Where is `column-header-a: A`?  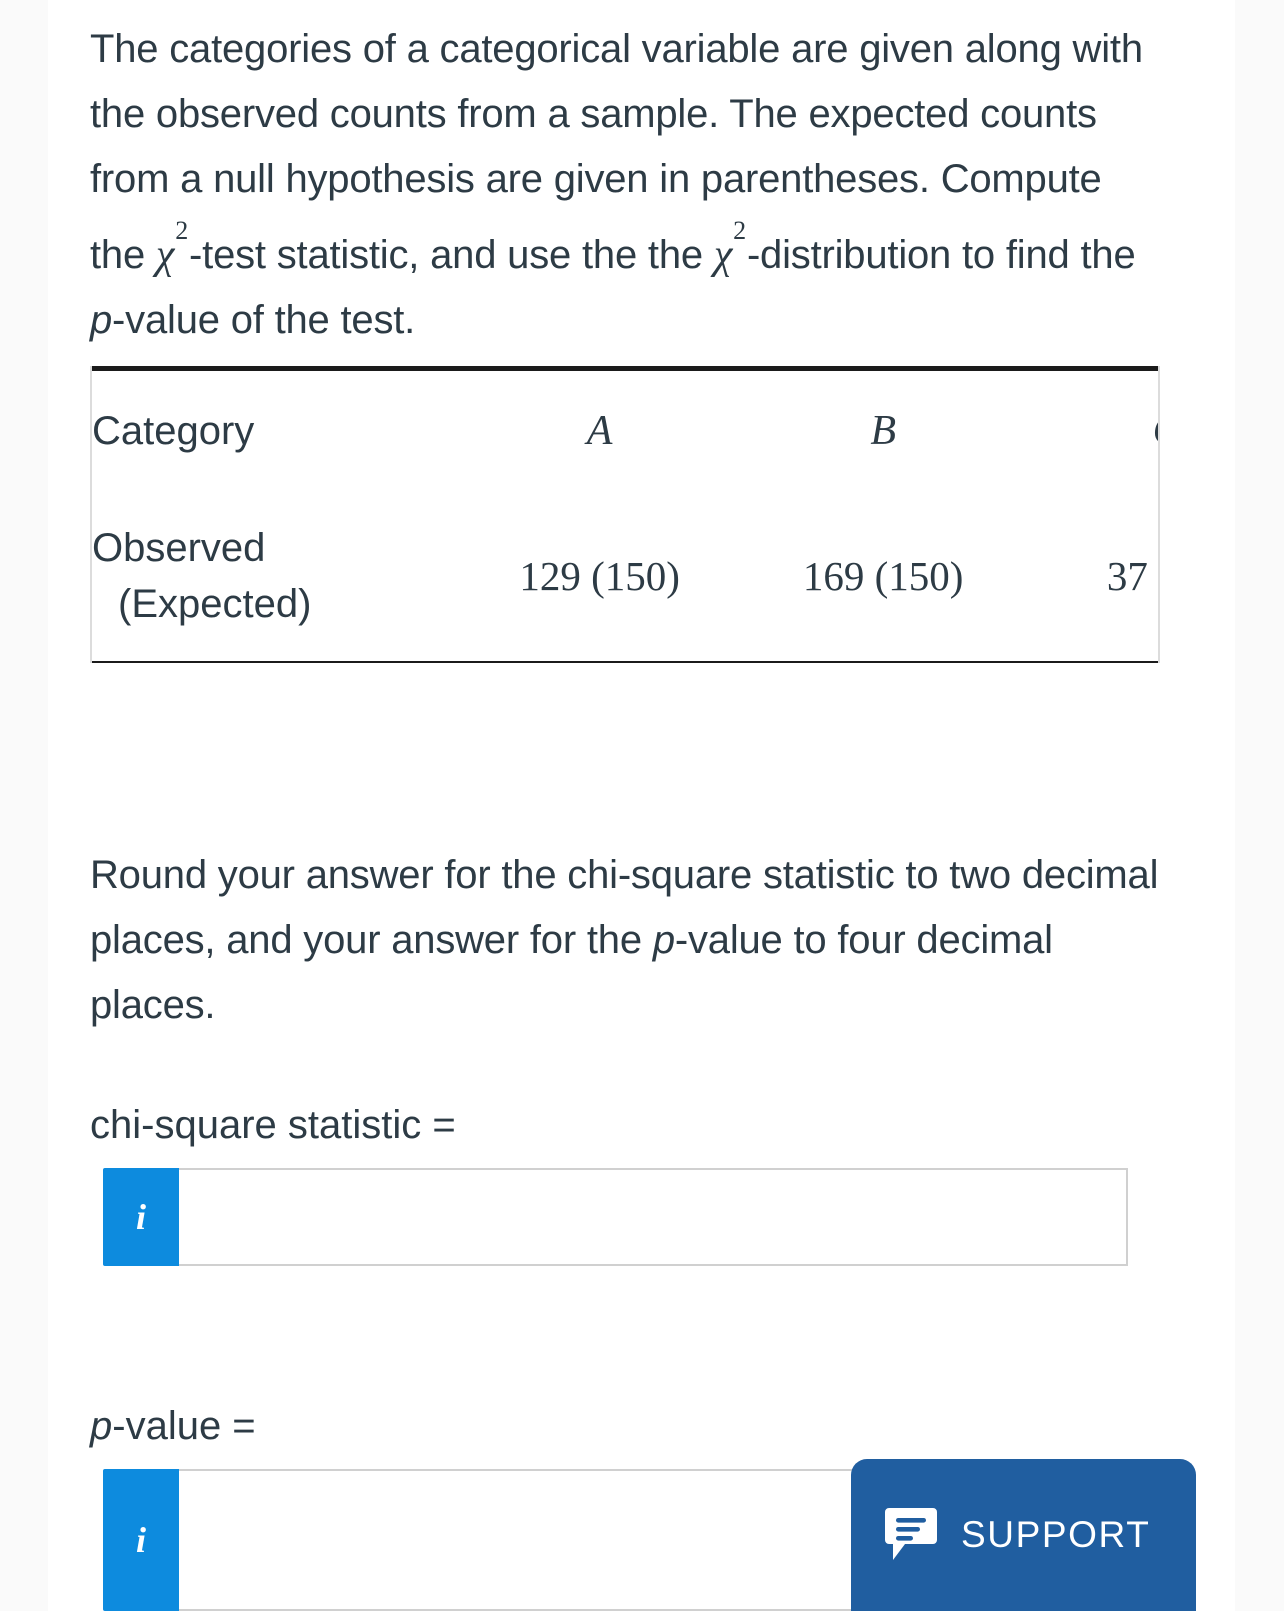
column-header-a: A is located at coordinates (599, 431).